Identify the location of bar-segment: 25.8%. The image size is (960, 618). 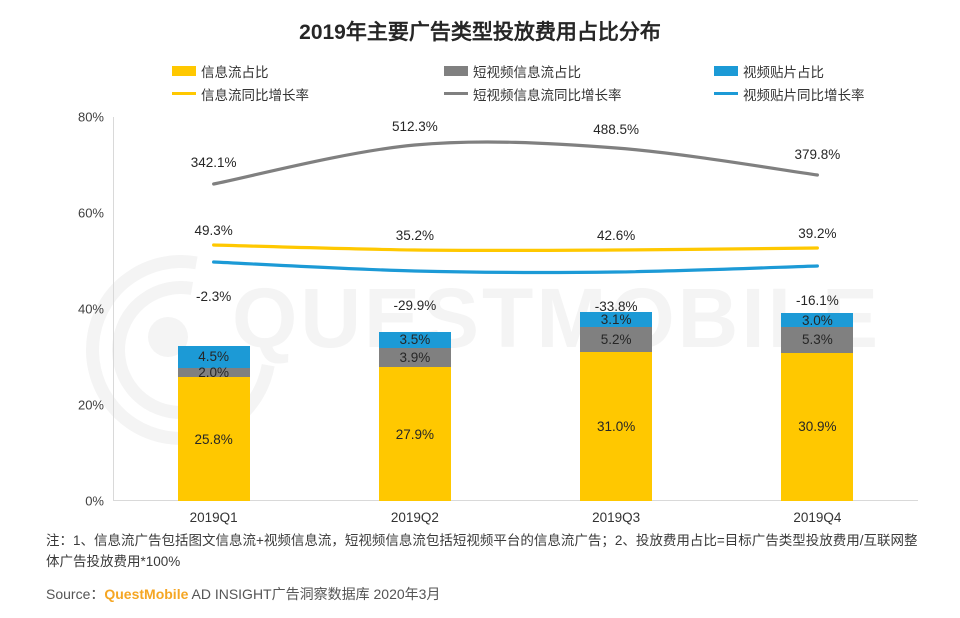
(213, 439).